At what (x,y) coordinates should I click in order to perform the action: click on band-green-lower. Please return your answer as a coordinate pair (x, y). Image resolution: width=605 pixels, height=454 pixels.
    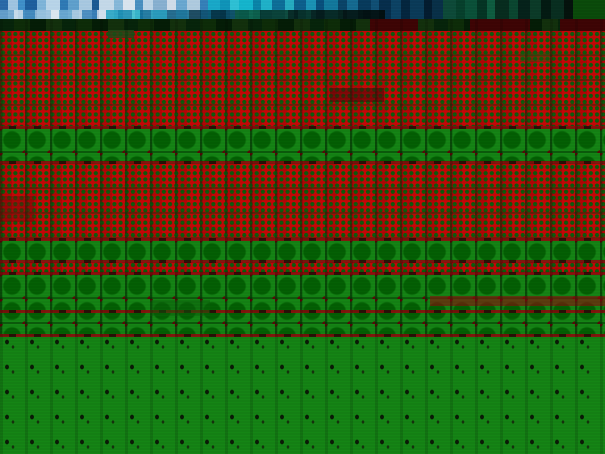
    Looking at the image, I should click on (302, 305).